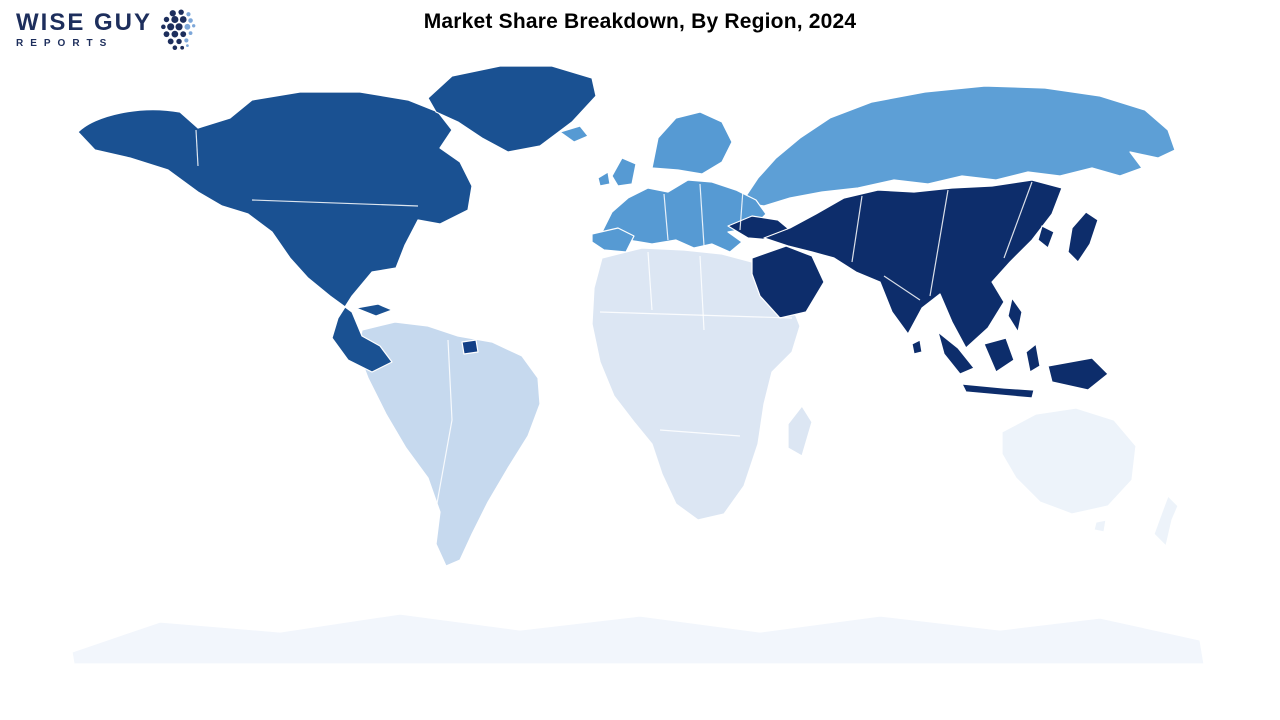  What do you see at coordinates (788, 282) in the screenshot?
I see `region-arabia-shape` at bounding box center [788, 282].